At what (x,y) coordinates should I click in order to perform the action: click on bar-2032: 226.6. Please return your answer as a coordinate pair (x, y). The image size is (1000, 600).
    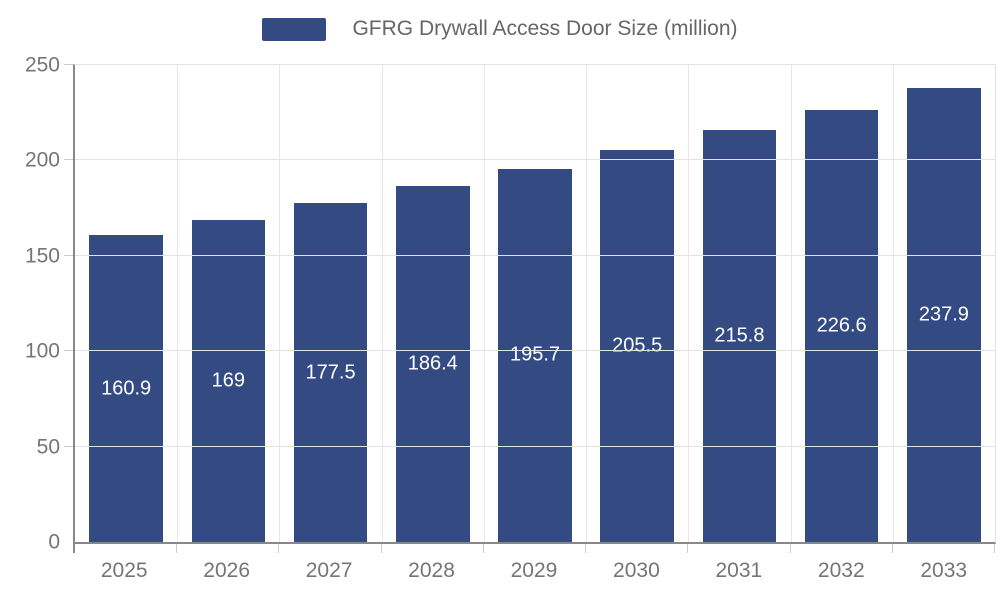
    Looking at the image, I should click on (841, 325).